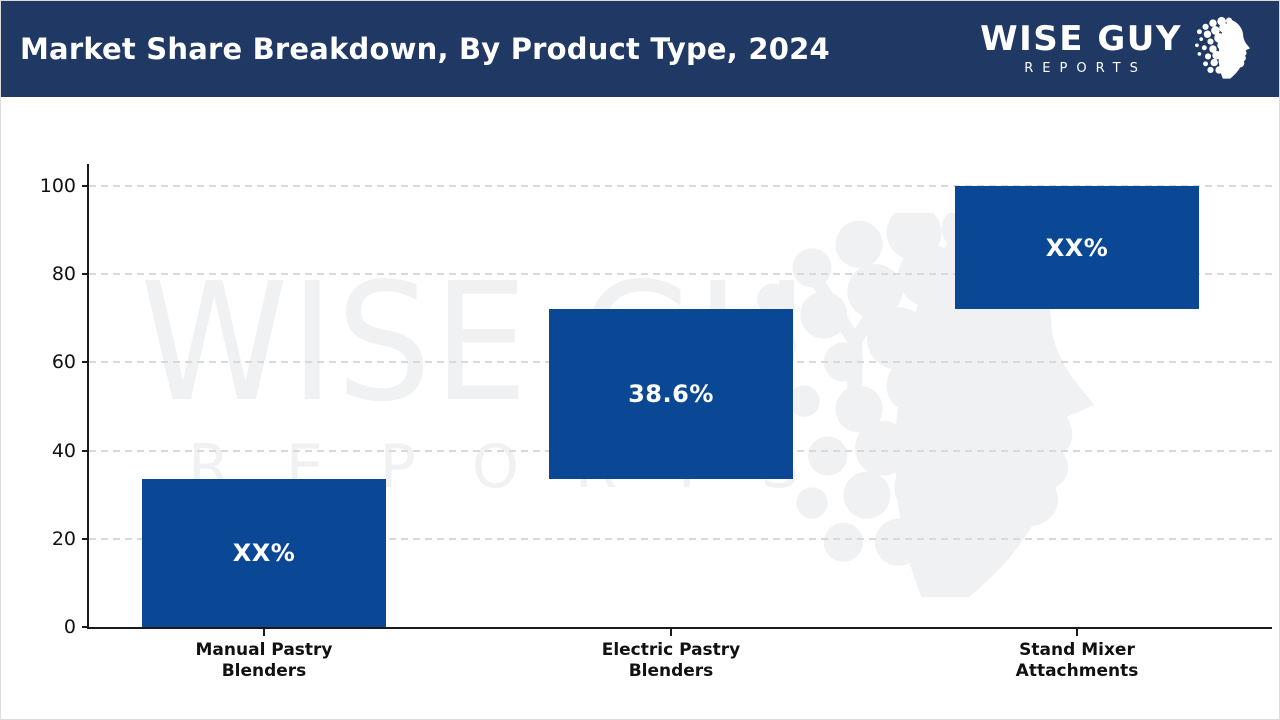 This screenshot has width=1280, height=720. I want to click on y-tick-label: 0, so click(69, 627).